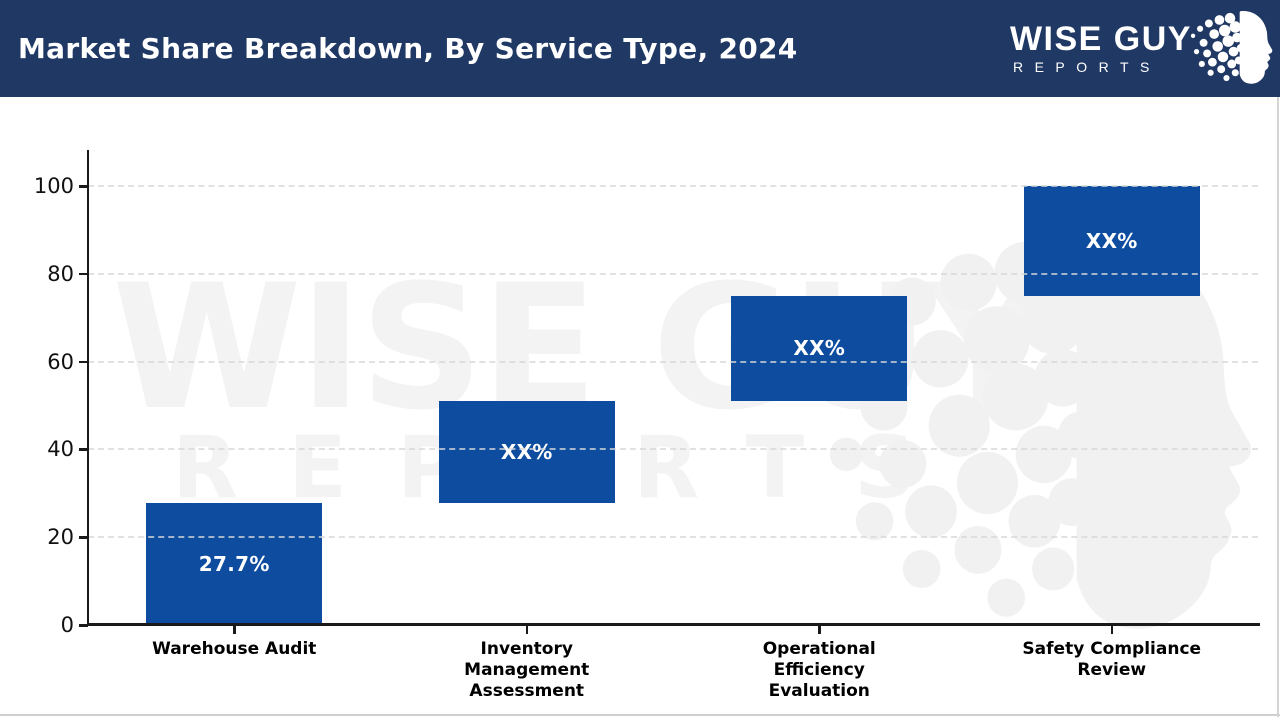  I want to click on y-axis-spine, so click(88, 387).